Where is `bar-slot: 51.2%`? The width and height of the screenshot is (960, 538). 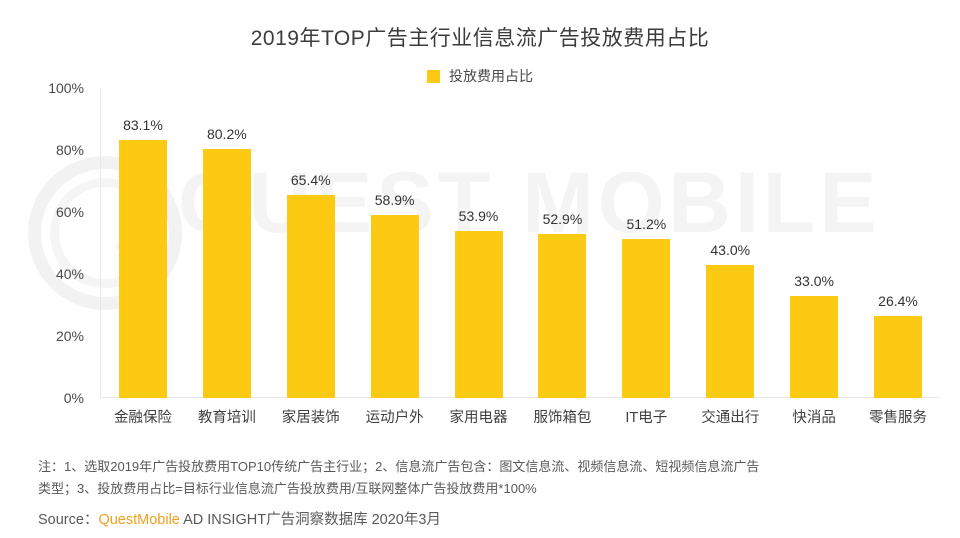 bar-slot: 51.2% is located at coordinates (646, 243).